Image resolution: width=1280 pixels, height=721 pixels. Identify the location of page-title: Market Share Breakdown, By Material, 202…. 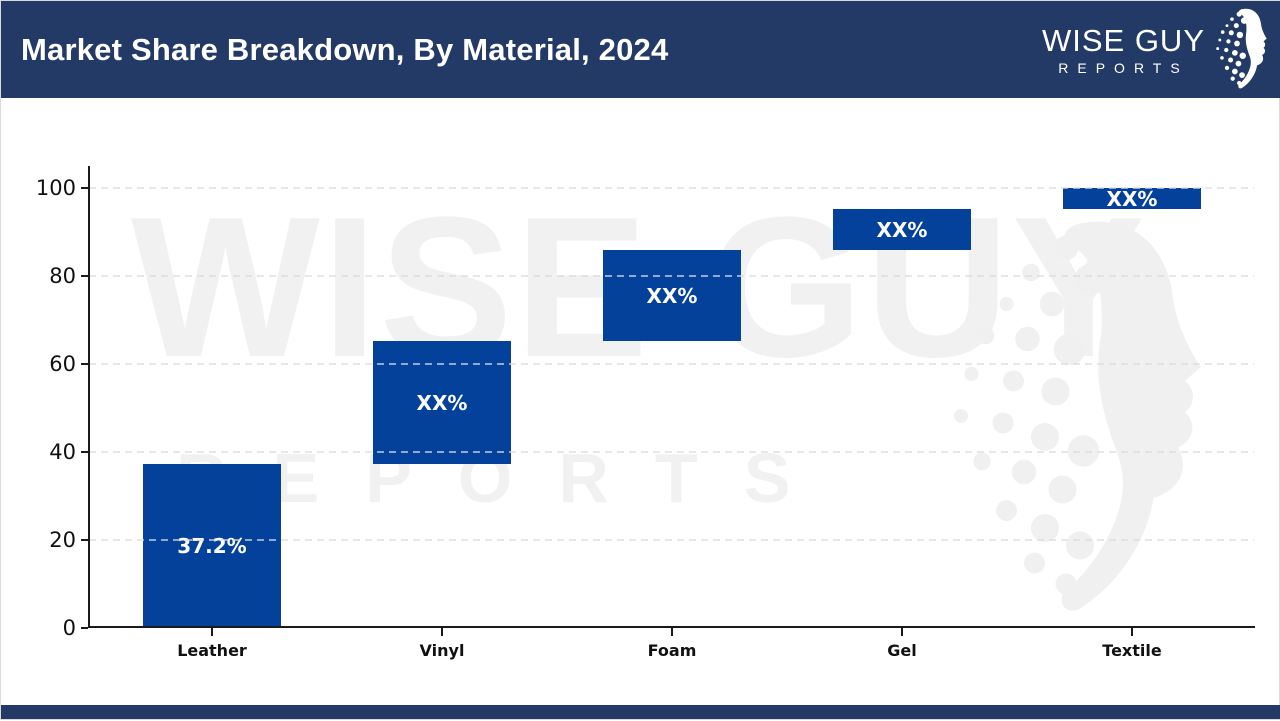
(345, 49).